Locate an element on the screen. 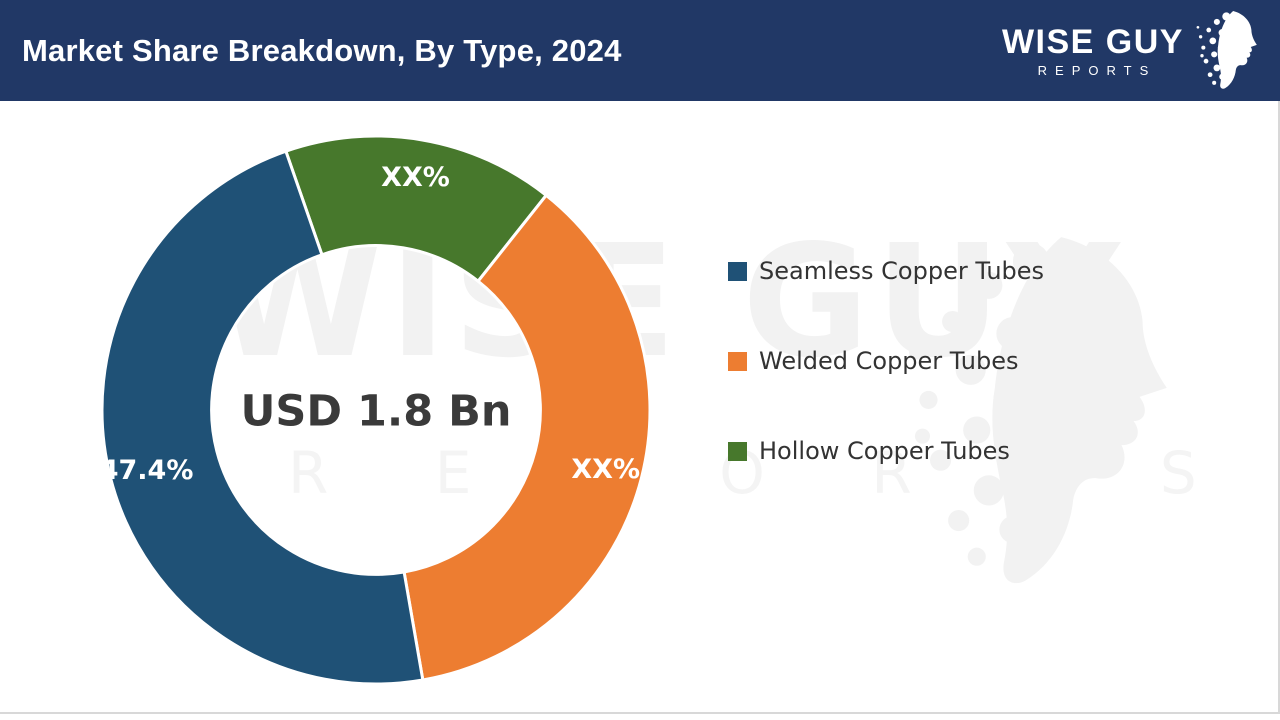  donut-center-label: USD 1.8 Bn is located at coordinates (375, 411).